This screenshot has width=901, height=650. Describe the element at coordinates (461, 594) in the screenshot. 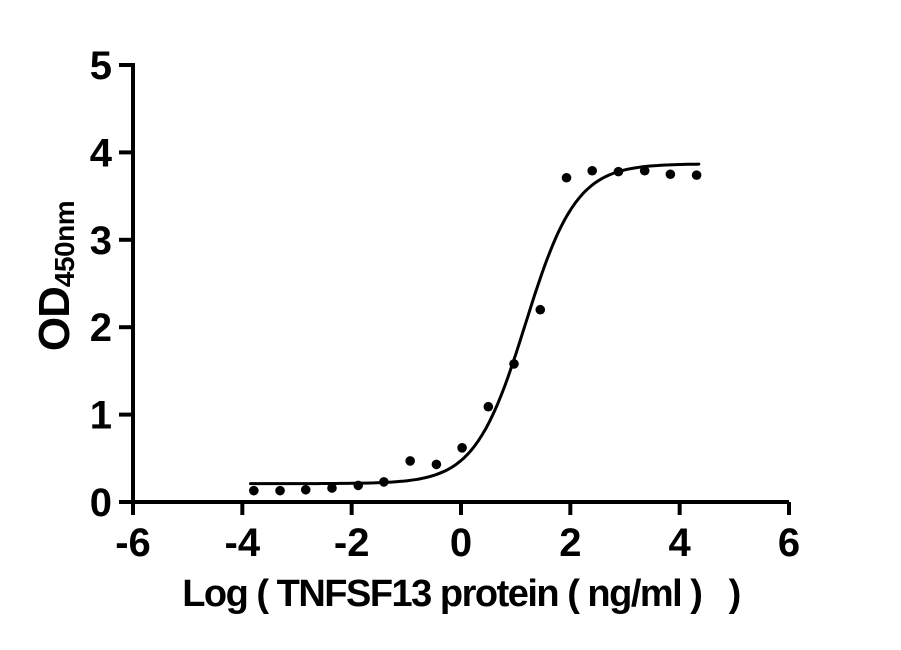

I see `x-axis-label: Log ( TNFSF13 protein ( ng/ml ) )` at that location.